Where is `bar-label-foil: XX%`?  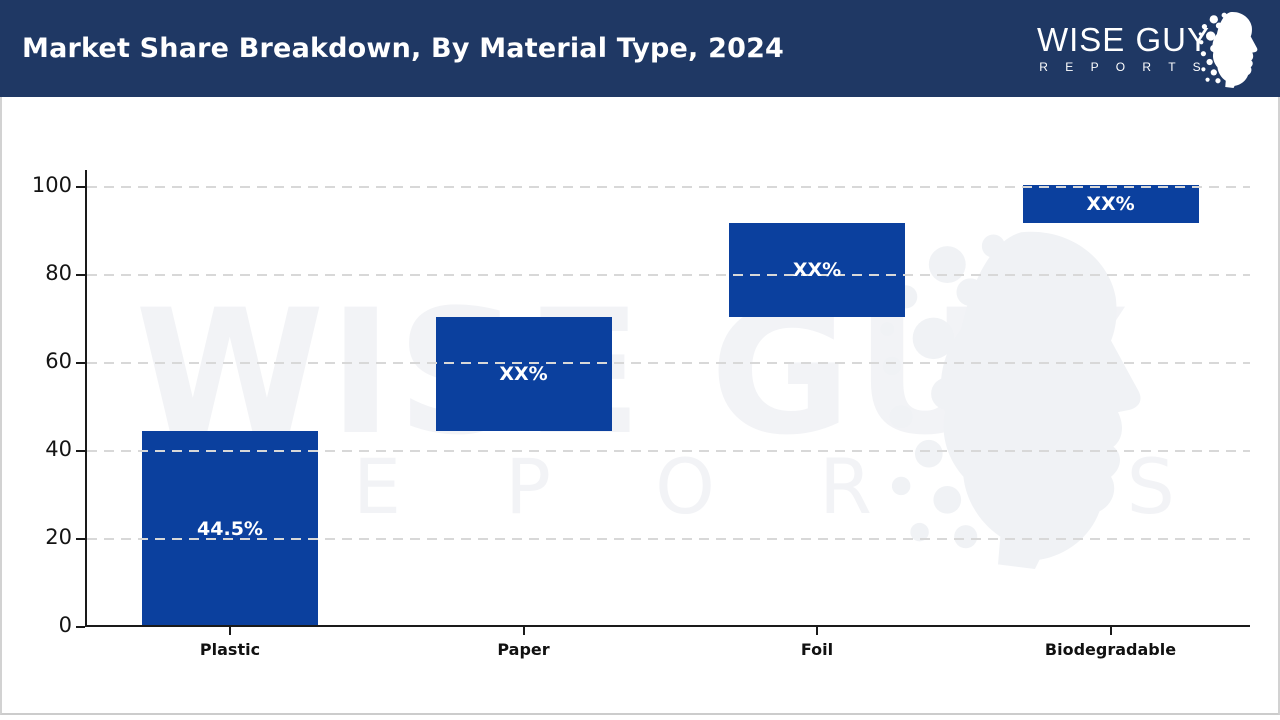
bar-label-foil: XX% is located at coordinates (817, 269).